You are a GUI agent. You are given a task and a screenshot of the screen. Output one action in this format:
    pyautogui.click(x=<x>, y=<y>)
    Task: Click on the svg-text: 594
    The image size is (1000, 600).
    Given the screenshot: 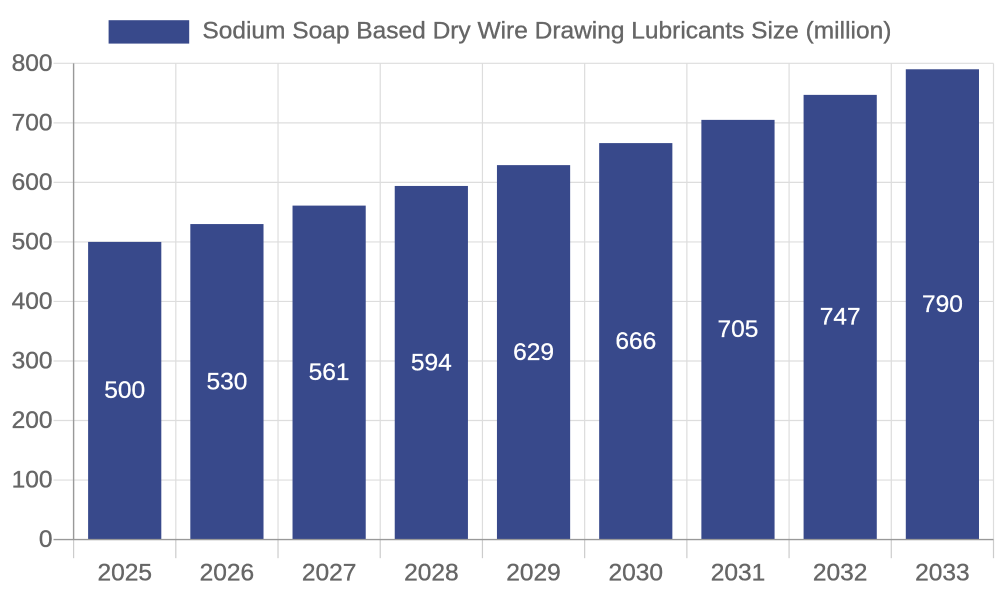 What is the action you would take?
    pyautogui.click(x=431, y=362)
    